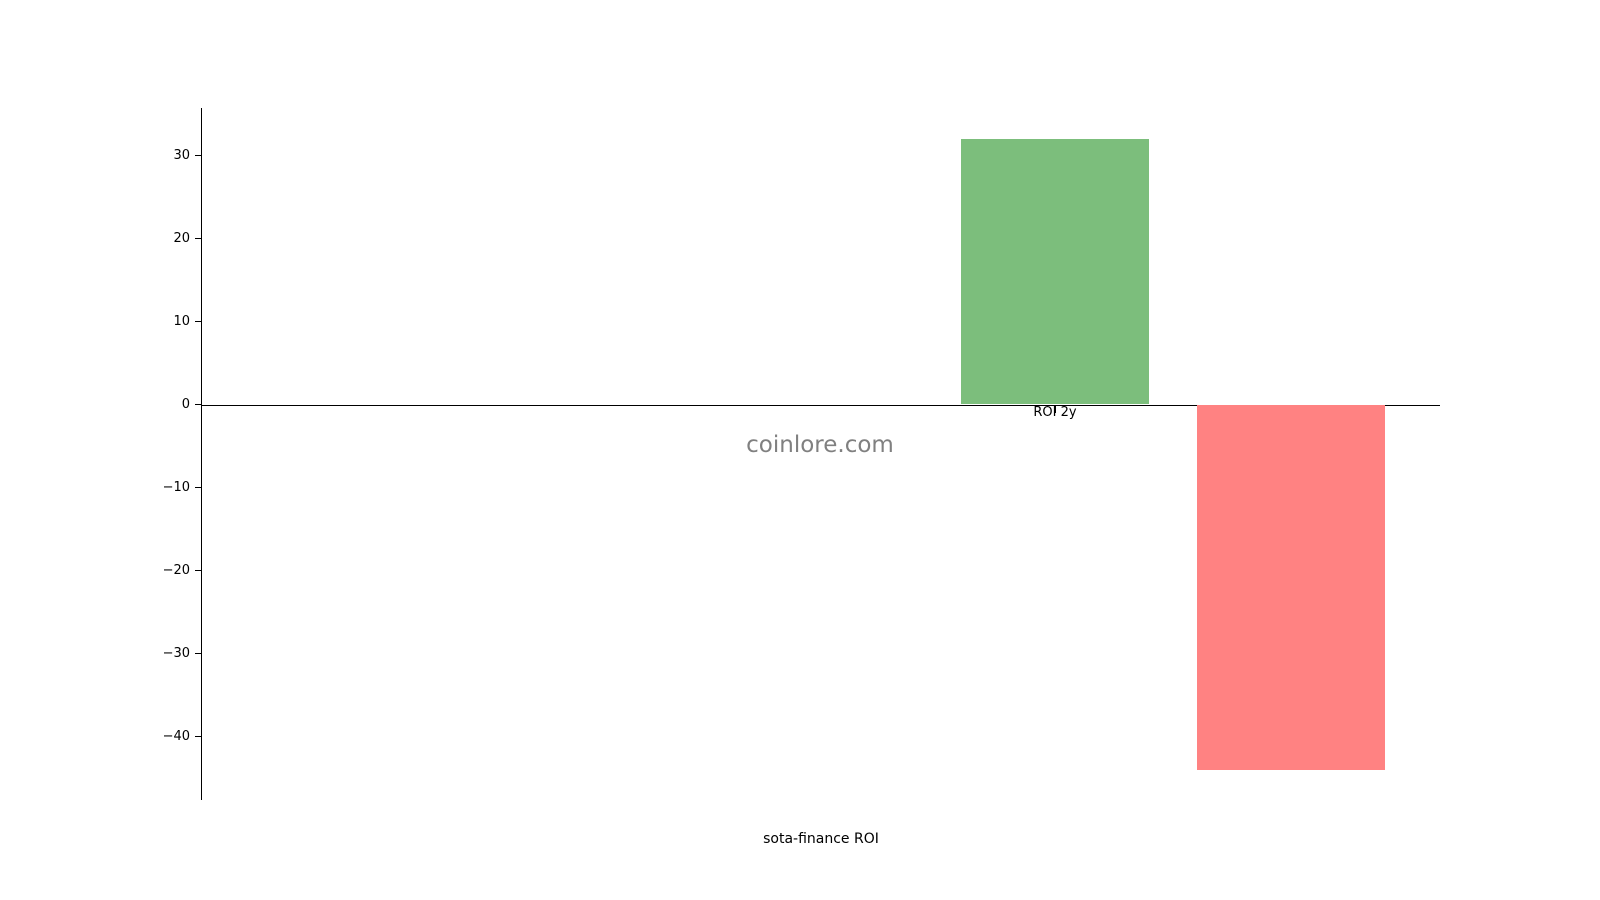 Image resolution: width=1600 pixels, height=900 pixels. Describe the element at coordinates (181, 238) in the screenshot. I see `y-tick-label: 20` at that location.